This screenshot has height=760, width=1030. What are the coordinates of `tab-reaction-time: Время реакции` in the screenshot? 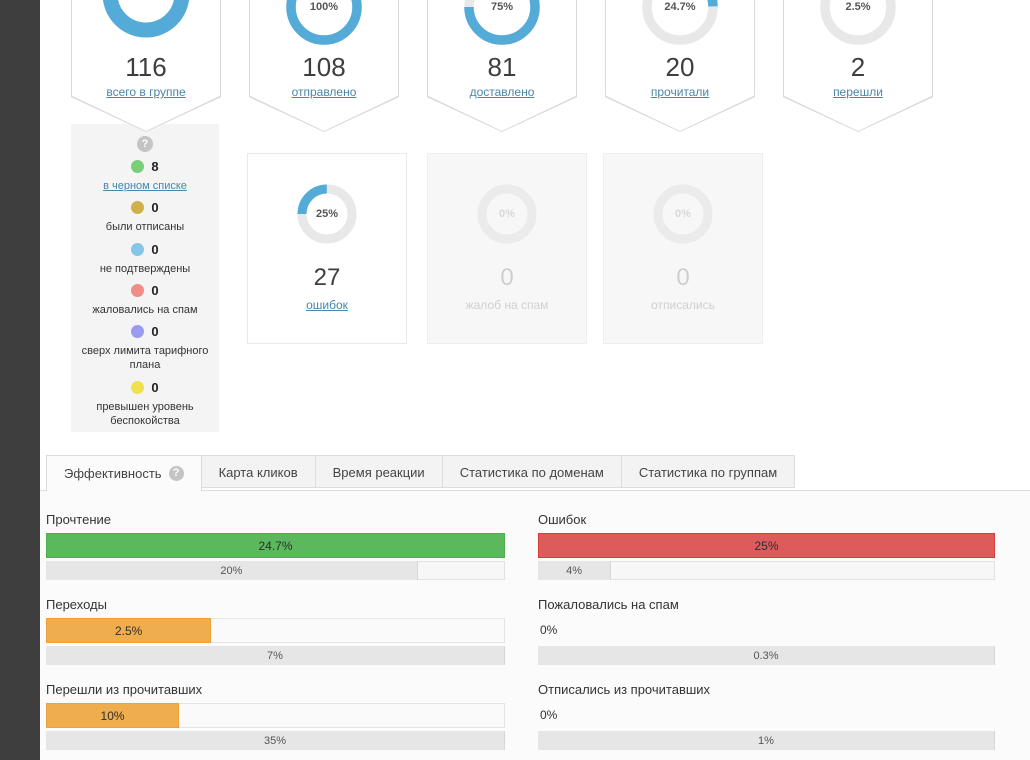 It's located at (379, 471).